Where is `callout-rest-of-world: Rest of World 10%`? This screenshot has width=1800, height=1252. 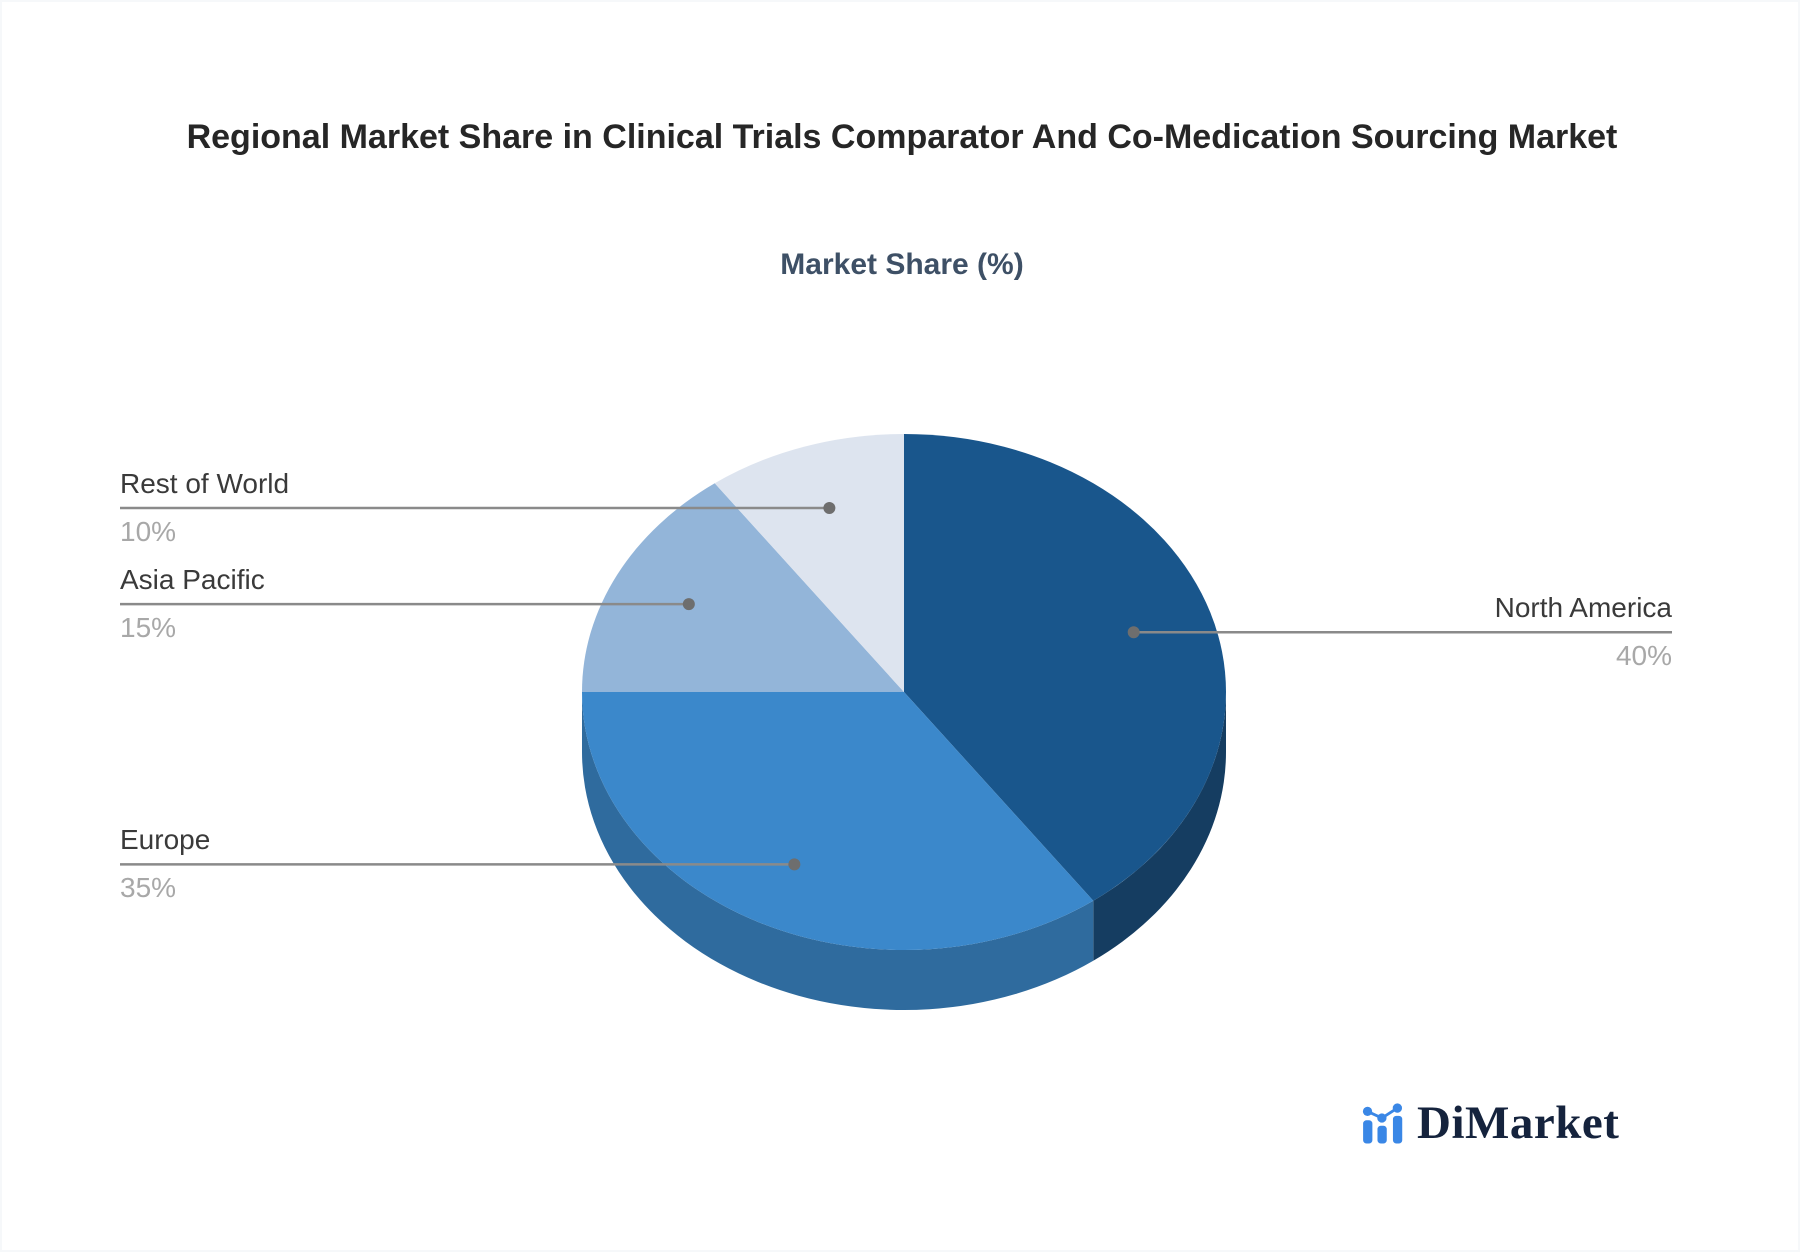 callout-rest-of-world: Rest of World 10% is located at coordinates (204, 508).